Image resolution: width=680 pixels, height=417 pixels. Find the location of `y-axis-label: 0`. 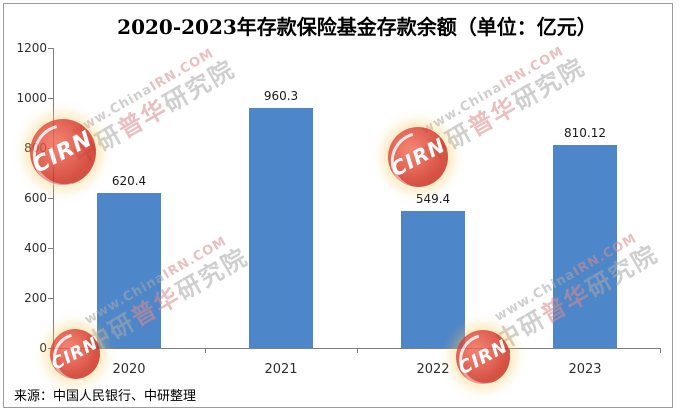

y-axis-label: 0 is located at coordinates (43, 348).